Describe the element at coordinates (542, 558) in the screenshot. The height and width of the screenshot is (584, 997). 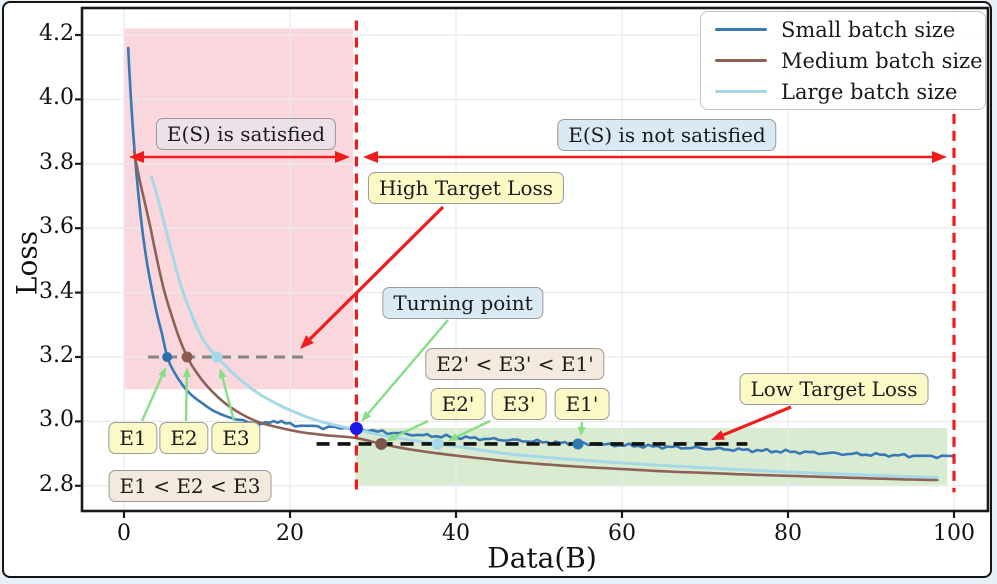
I see `x-axis-label: Data(B)` at that location.